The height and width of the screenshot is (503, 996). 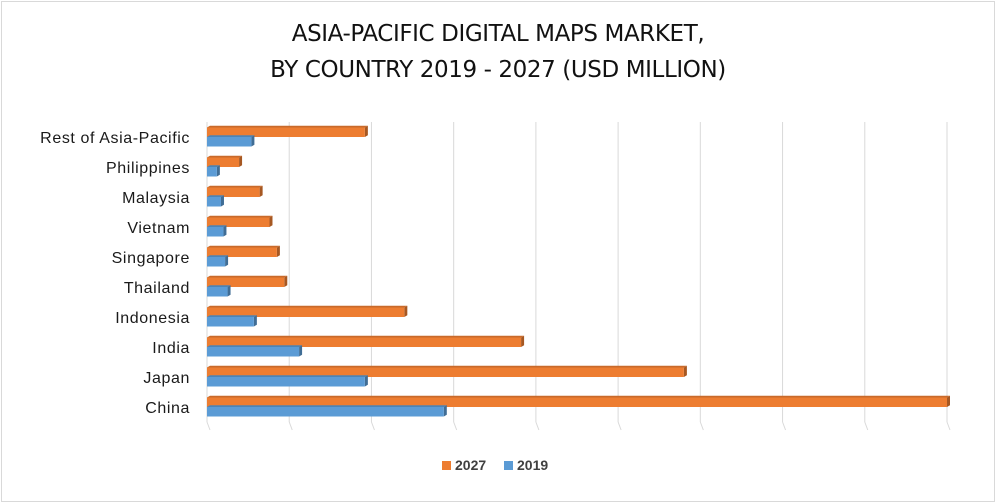 What do you see at coordinates (508, 465) in the screenshot?
I see `legend-swatch-2019` at bounding box center [508, 465].